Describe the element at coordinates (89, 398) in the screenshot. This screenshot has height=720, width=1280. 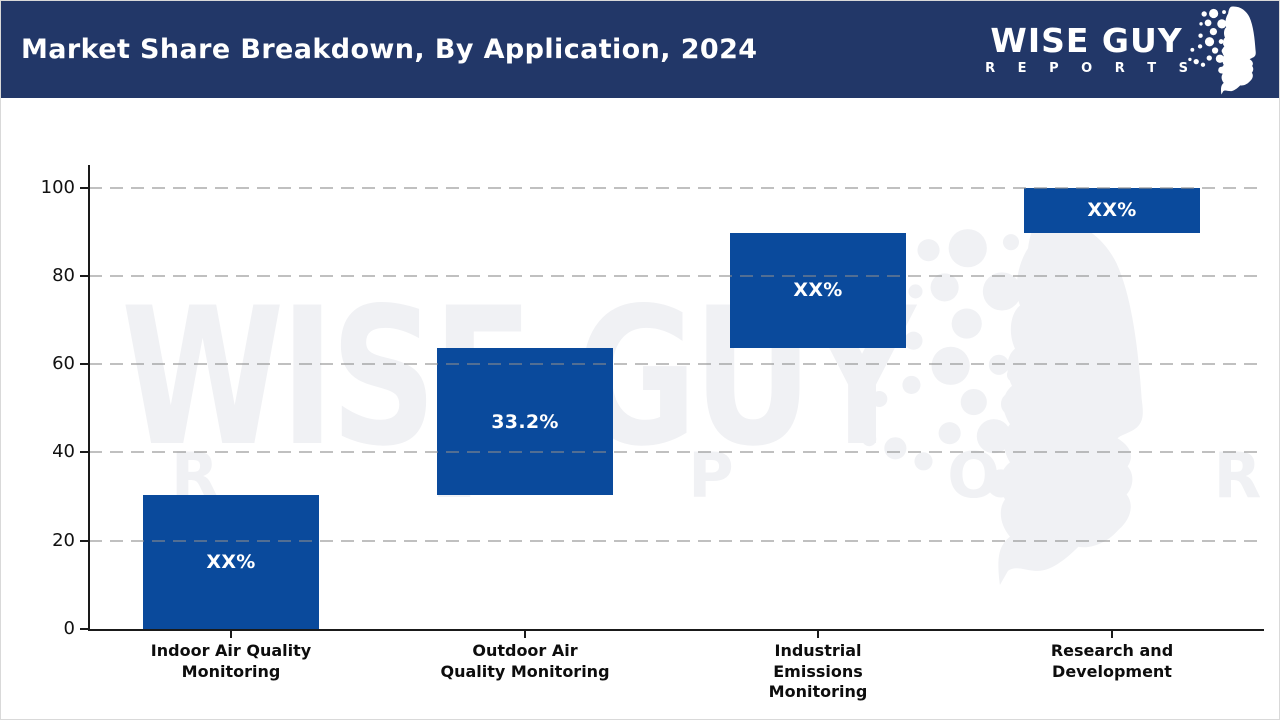
I see `y-axis-line` at that location.